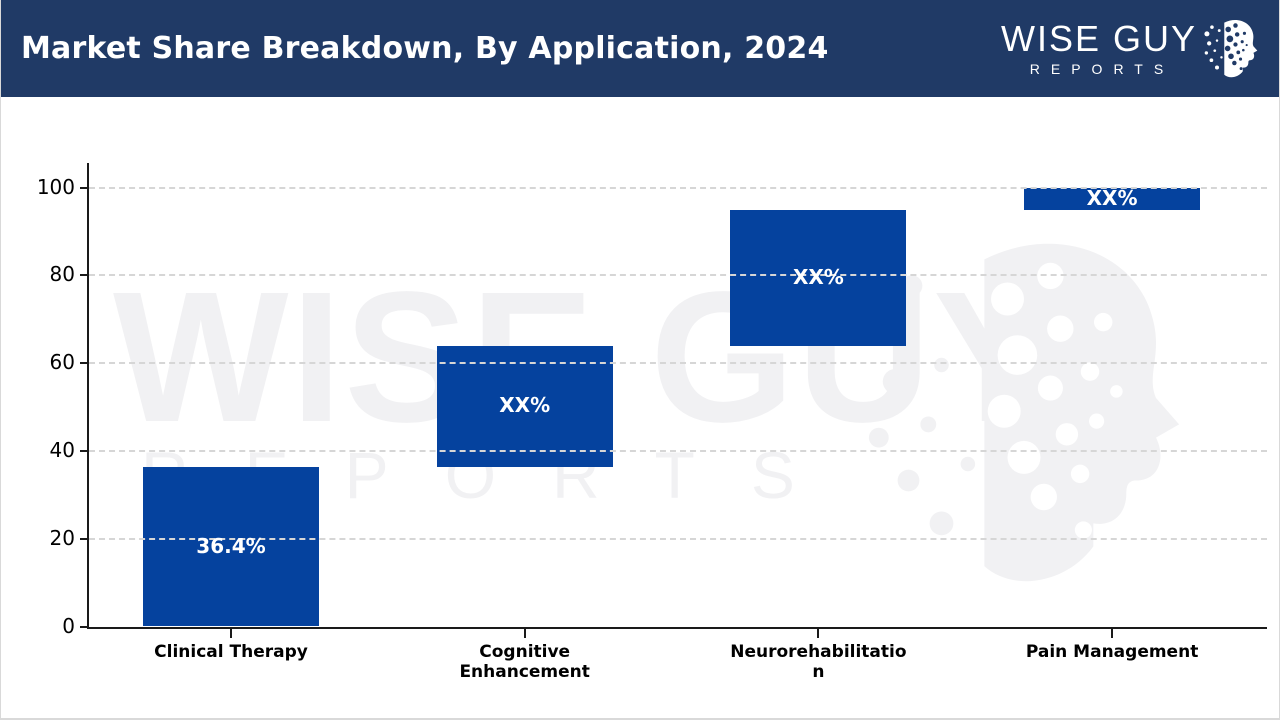  What do you see at coordinates (68, 625) in the screenshot?
I see `y-tick-label-0: 0` at bounding box center [68, 625].